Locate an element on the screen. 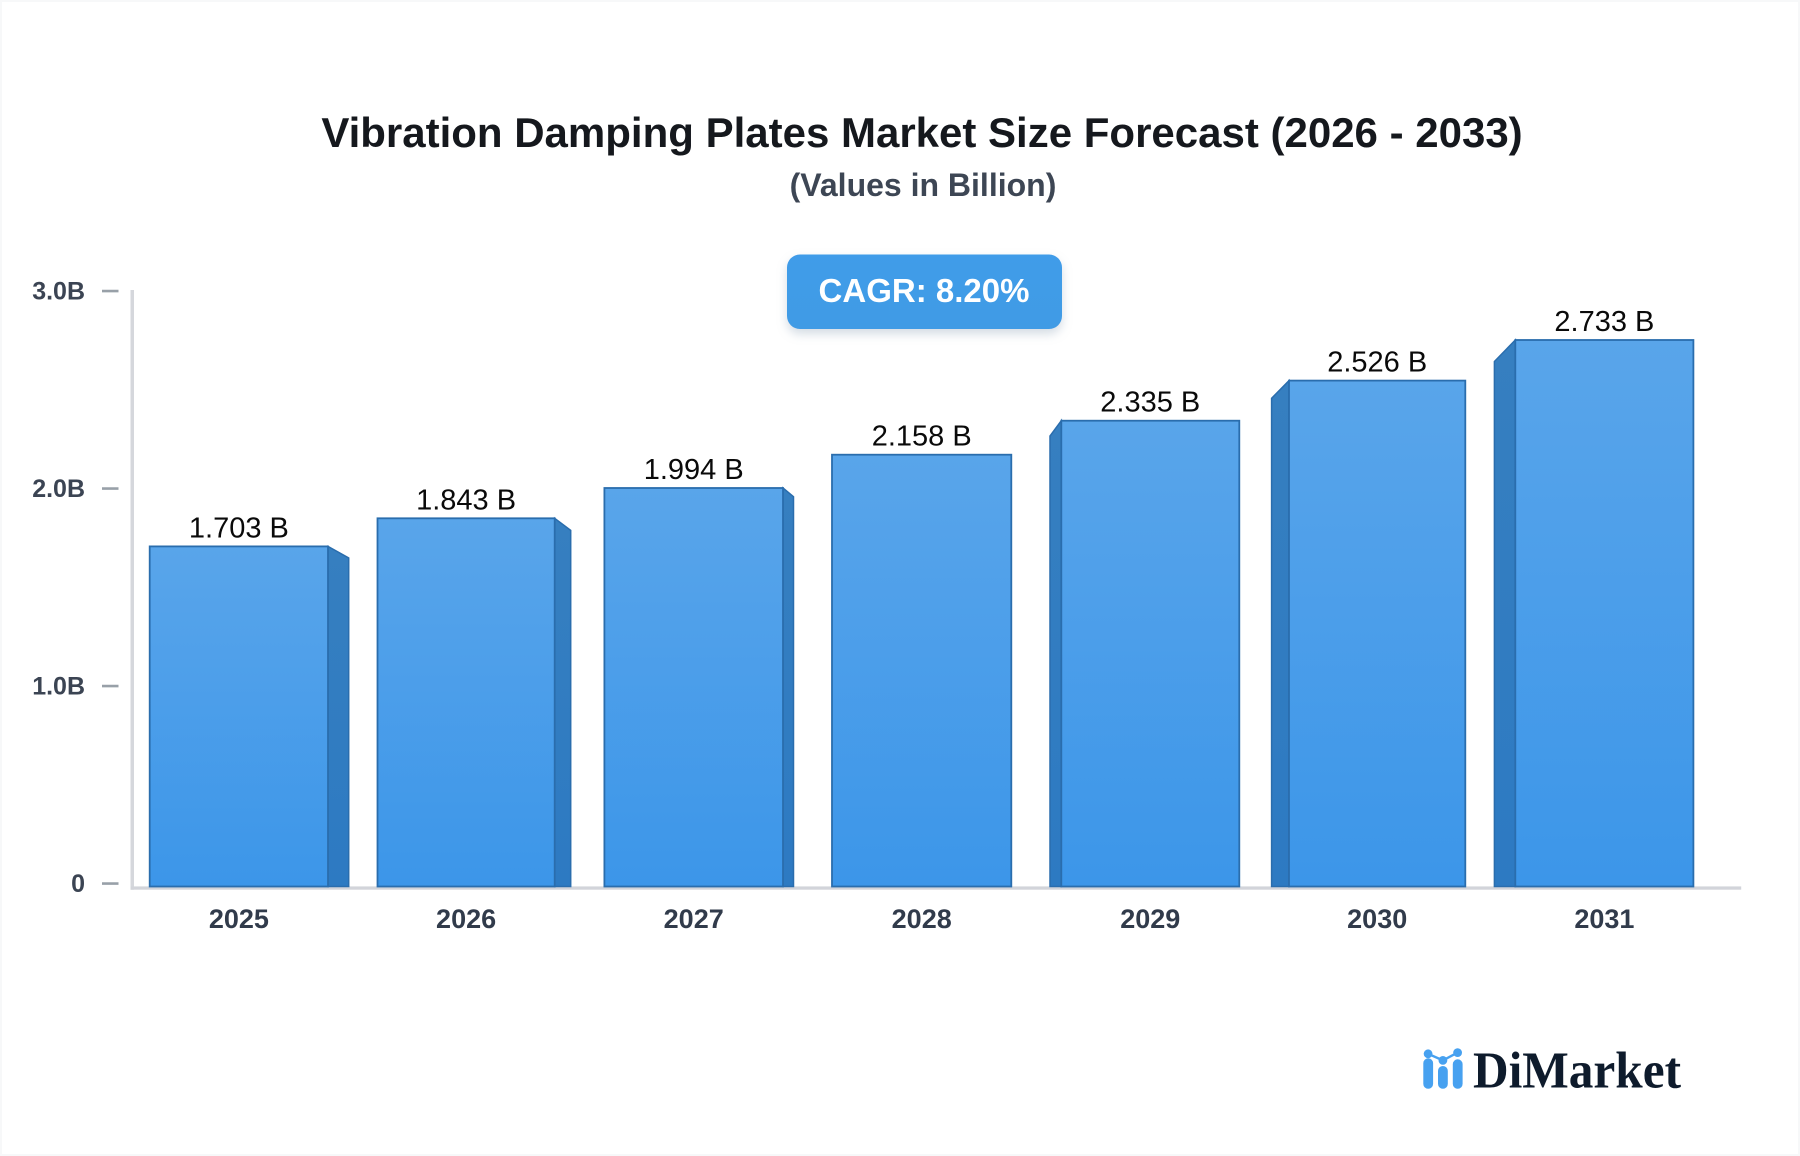  svg-text: 1.994 B is located at coordinates (694, 470).